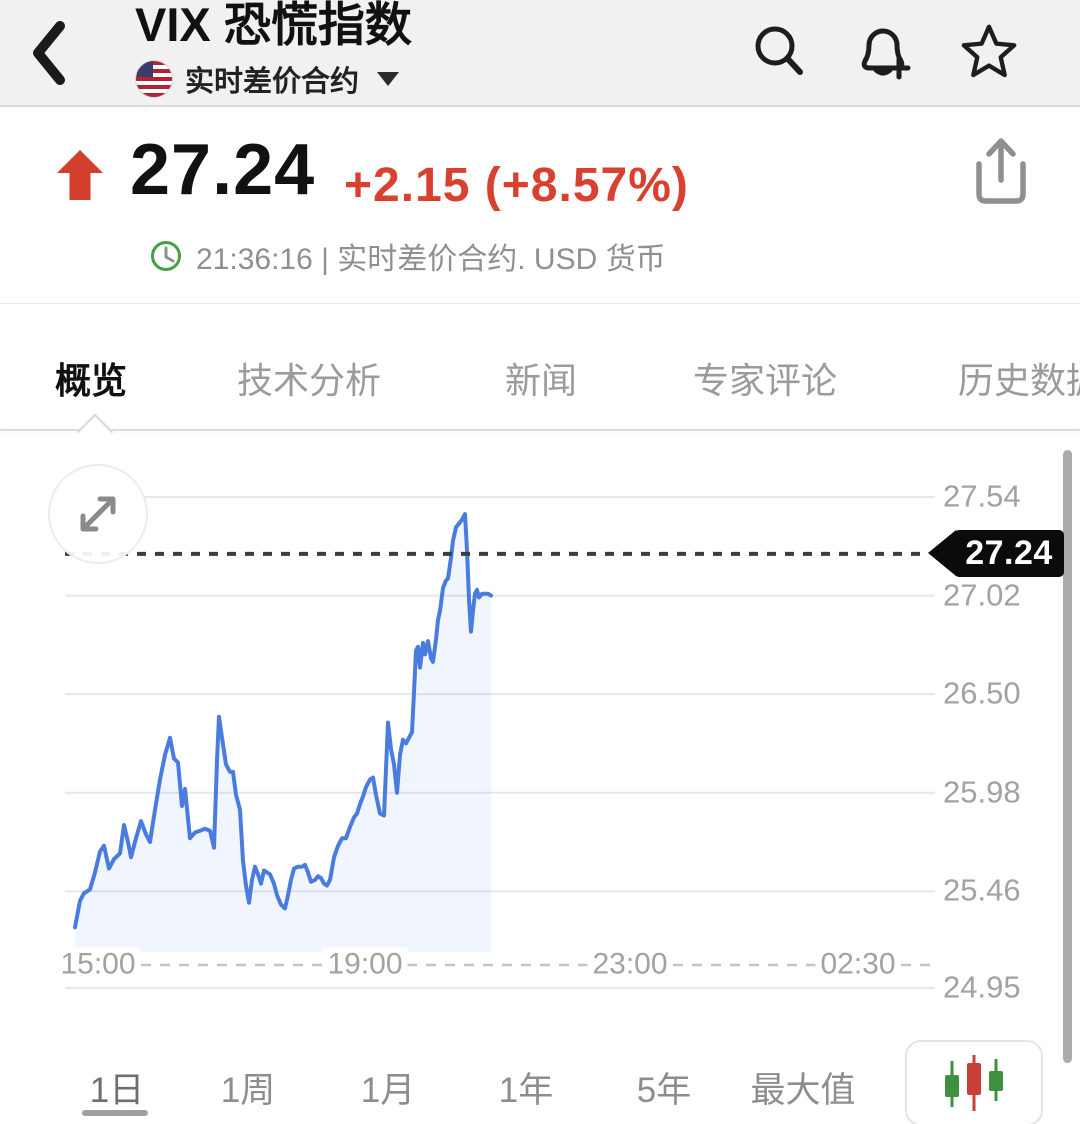 The height and width of the screenshot is (1124, 1080). Describe the element at coordinates (154, 79) in the screenshot. I see `us-flag-icon` at that location.